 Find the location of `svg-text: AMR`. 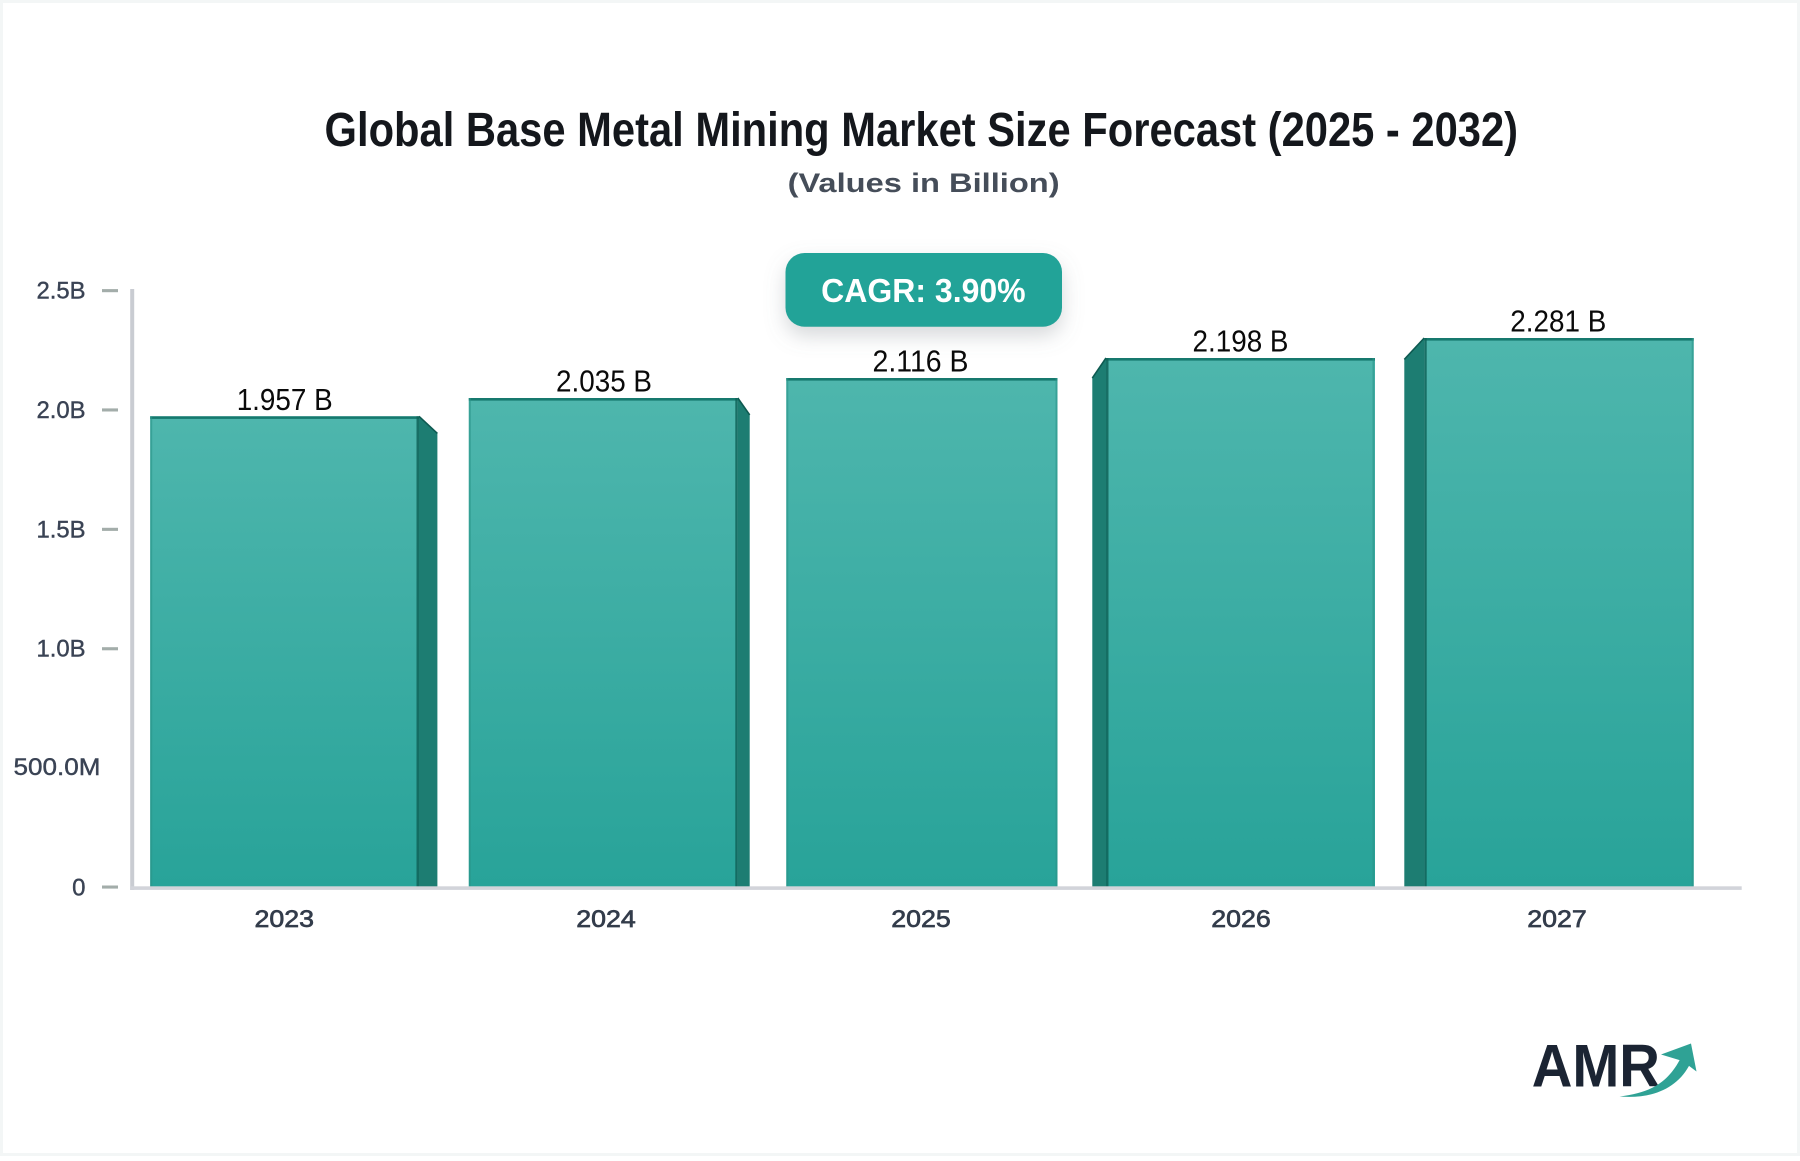

svg-text: AMR is located at coordinates (1596, 1066).